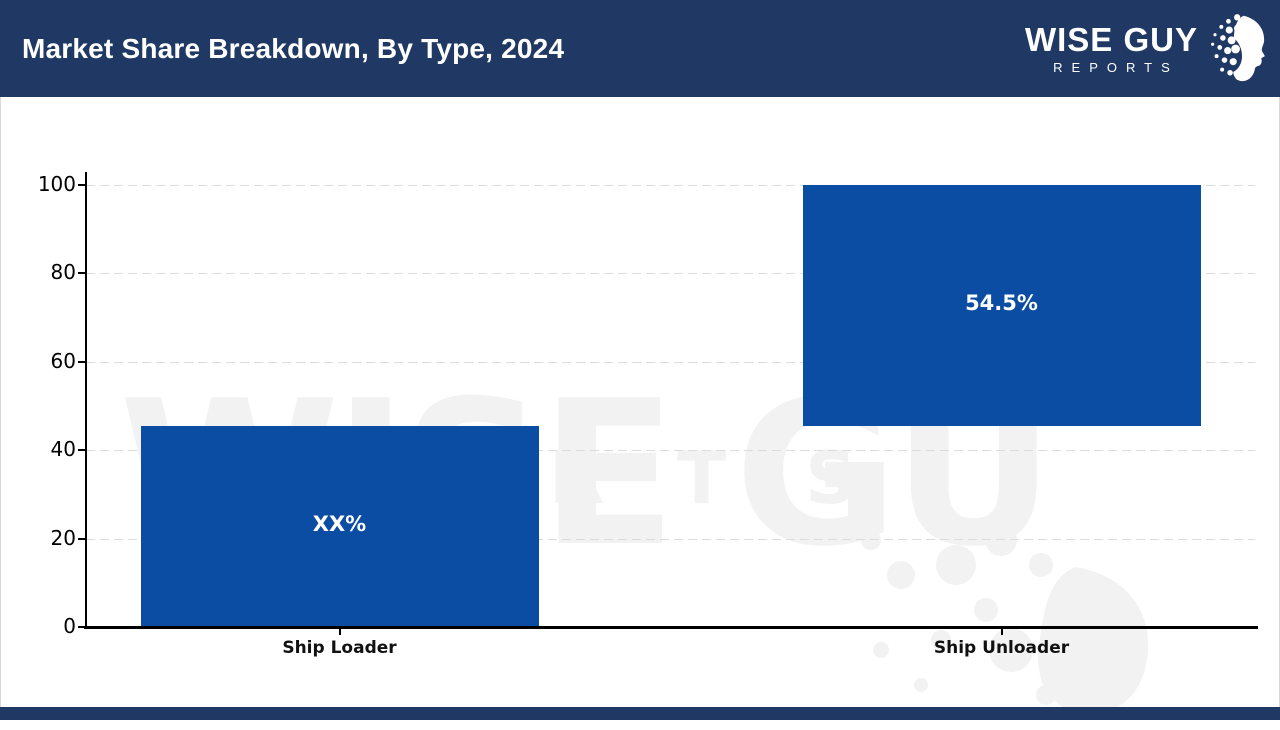 The height and width of the screenshot is (730, 1280). I want to click on y-tick-label: 80, so click(63, 272).